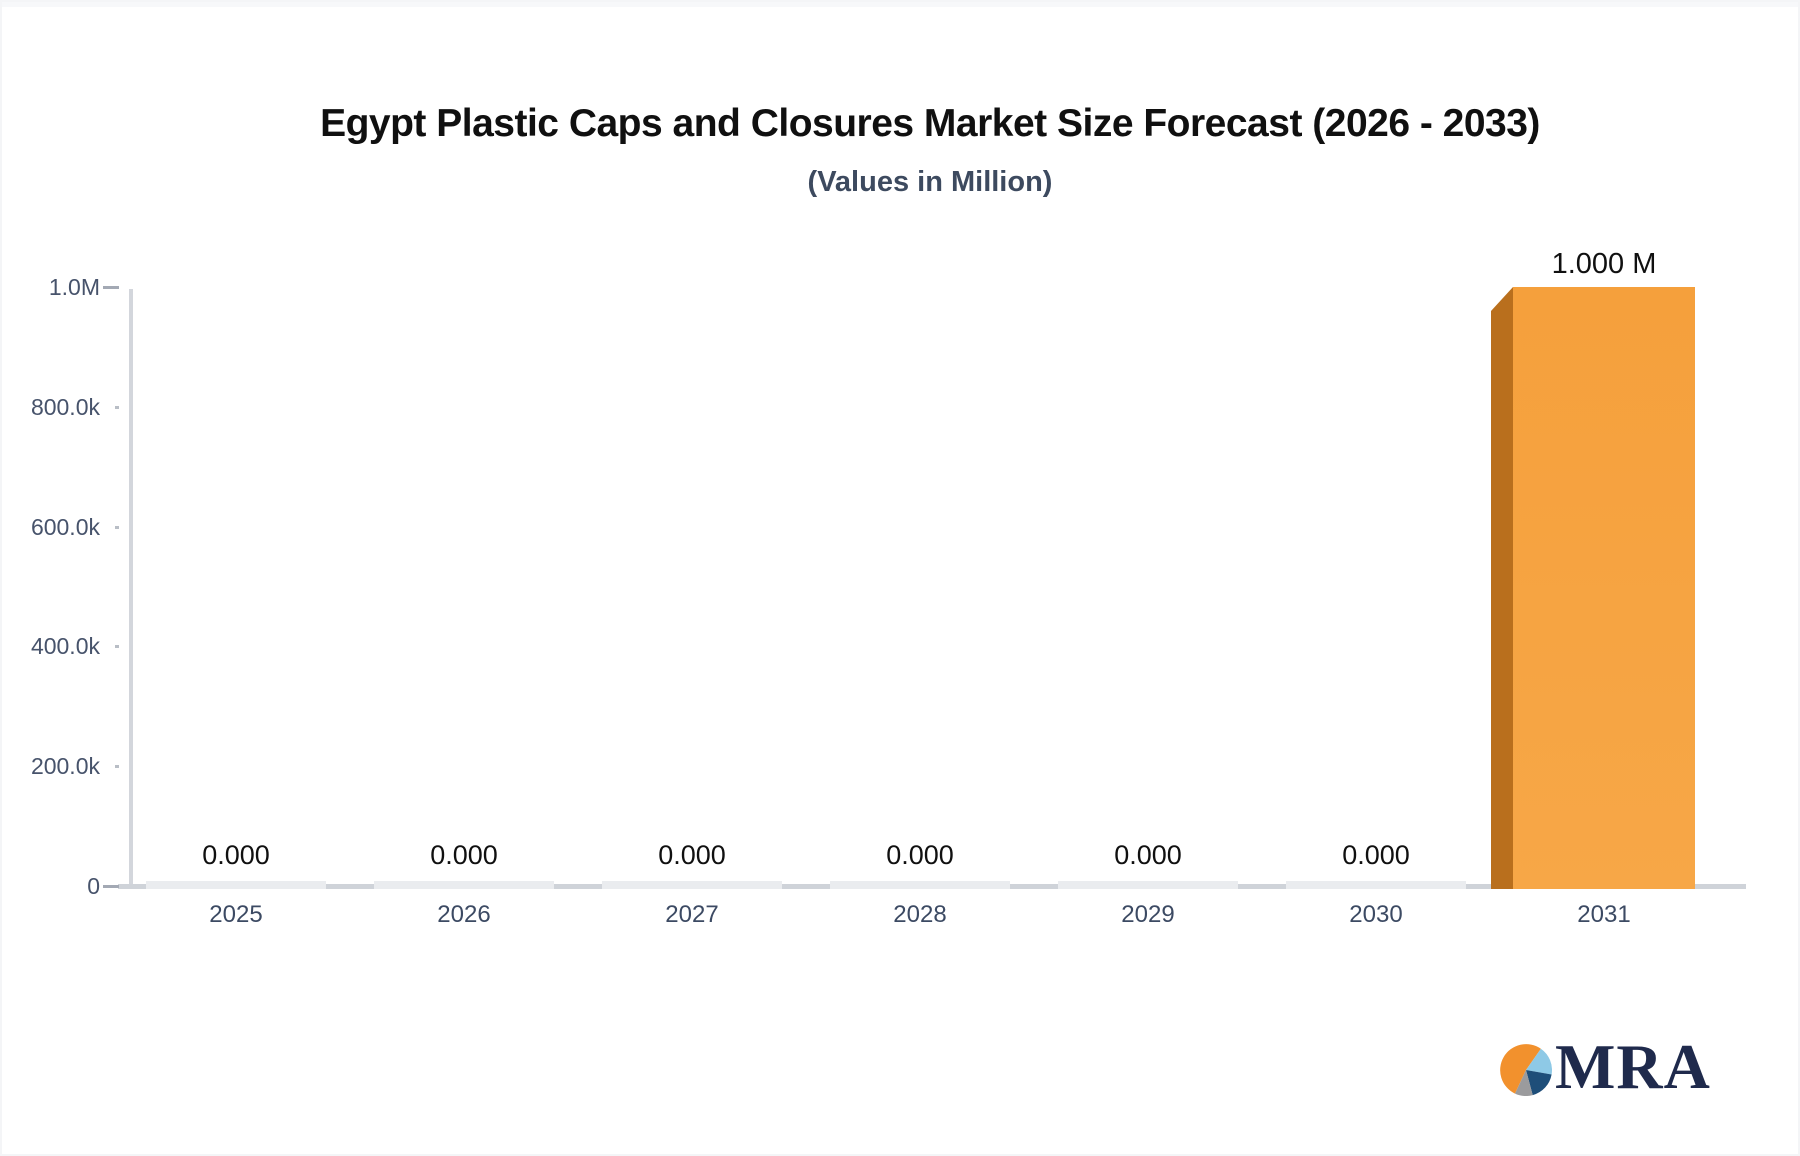 Image resolution: width=1800 pixels, height=1156 pixels. What do you see at coordinates (1633, 1066) in the screenshot?
I see `mra-logo-text: MRA` at bounding box center [1633, 1066].